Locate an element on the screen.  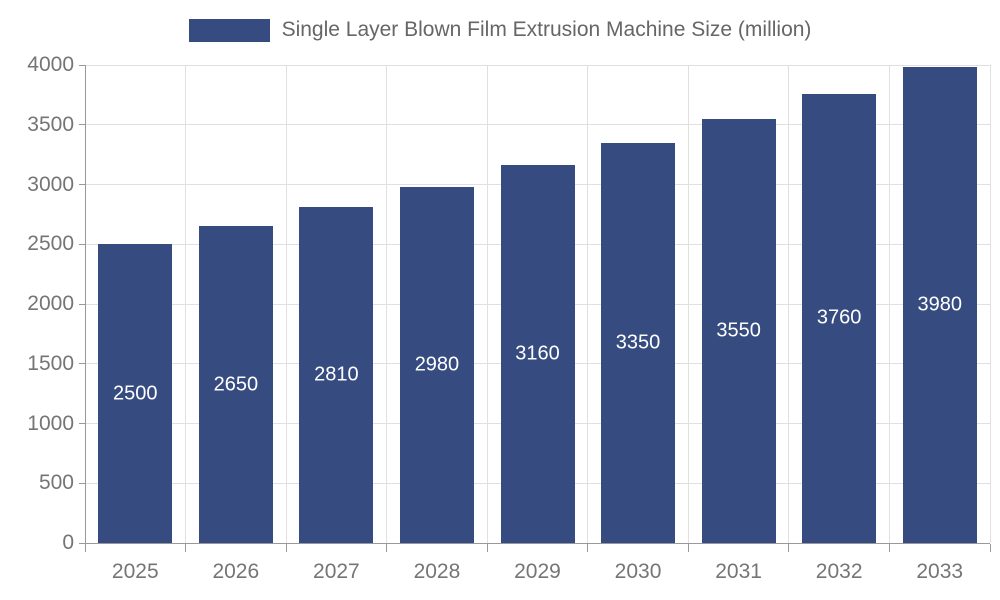
bar-2029: 3160 is located at coordinates (537, 354).